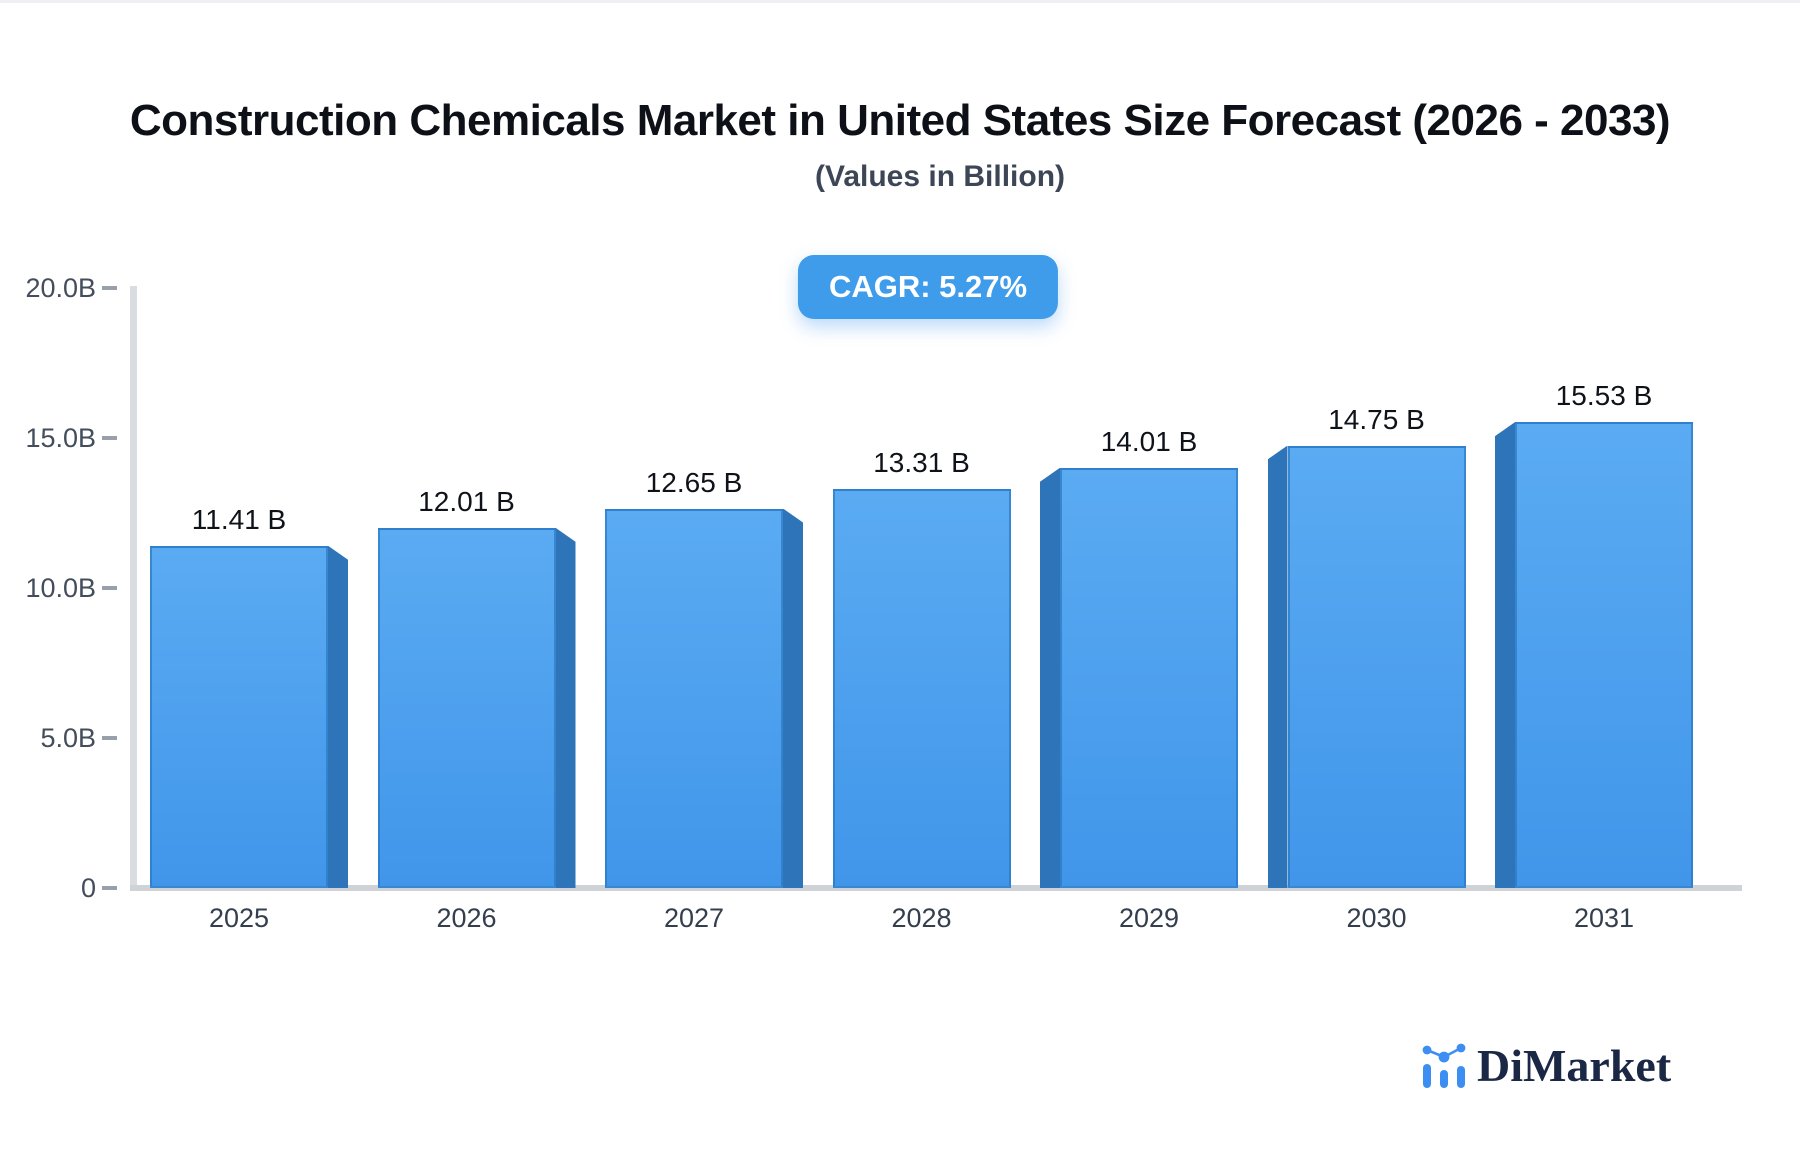 The height and width of the screenshot is (1156, 1800). What do you see at coordinates (466, 707) in the screenshot?
I see `bar-2026` at bounding box center [466, 707].